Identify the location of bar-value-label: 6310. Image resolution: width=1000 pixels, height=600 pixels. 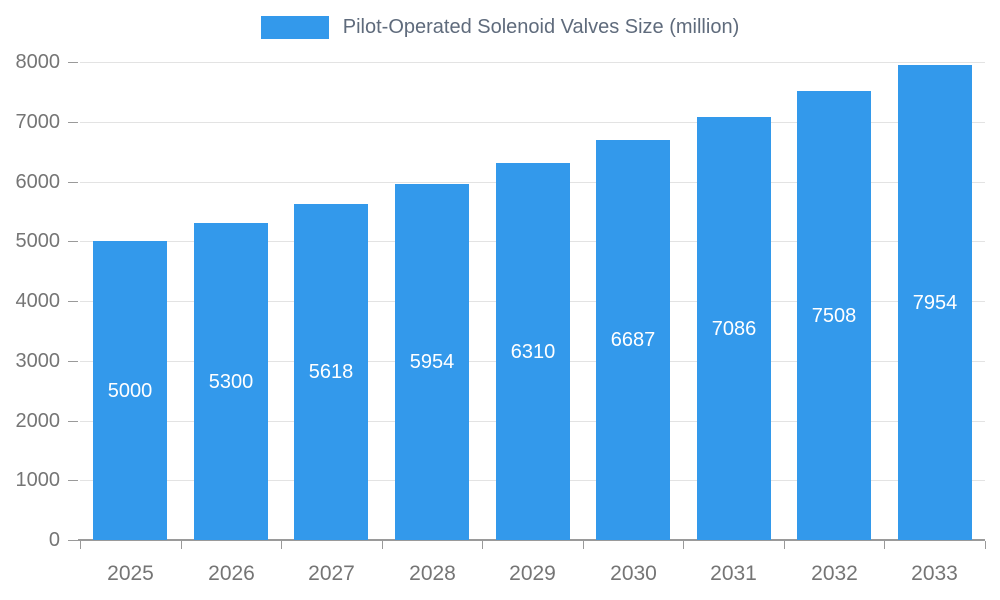
(533, 352).